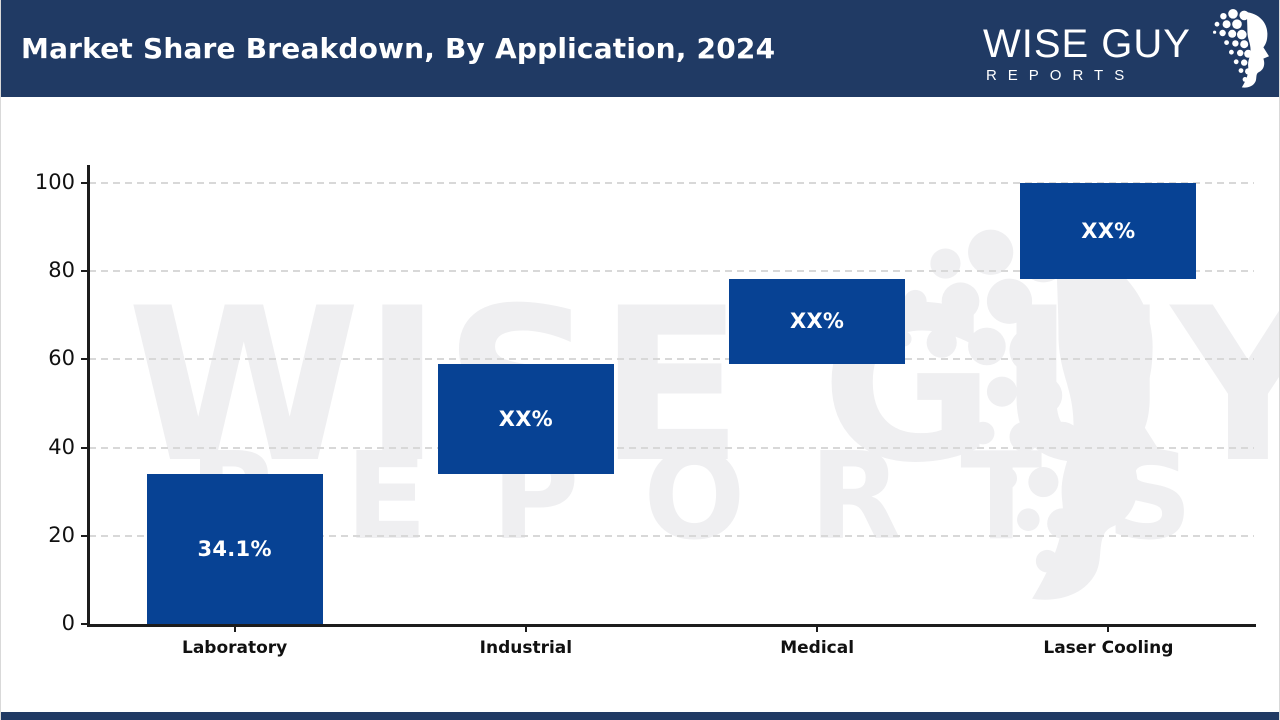  I want to click on y-tick-label: 80, so click(61, 270).